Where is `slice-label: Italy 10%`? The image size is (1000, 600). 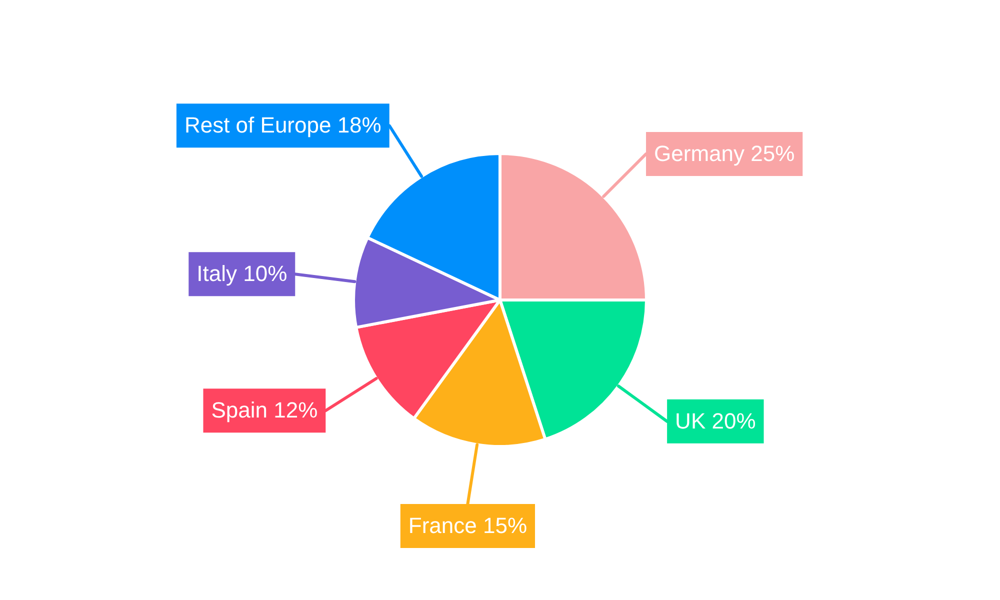
slice-label: Italy 10% is located at coordinates (242, 273).